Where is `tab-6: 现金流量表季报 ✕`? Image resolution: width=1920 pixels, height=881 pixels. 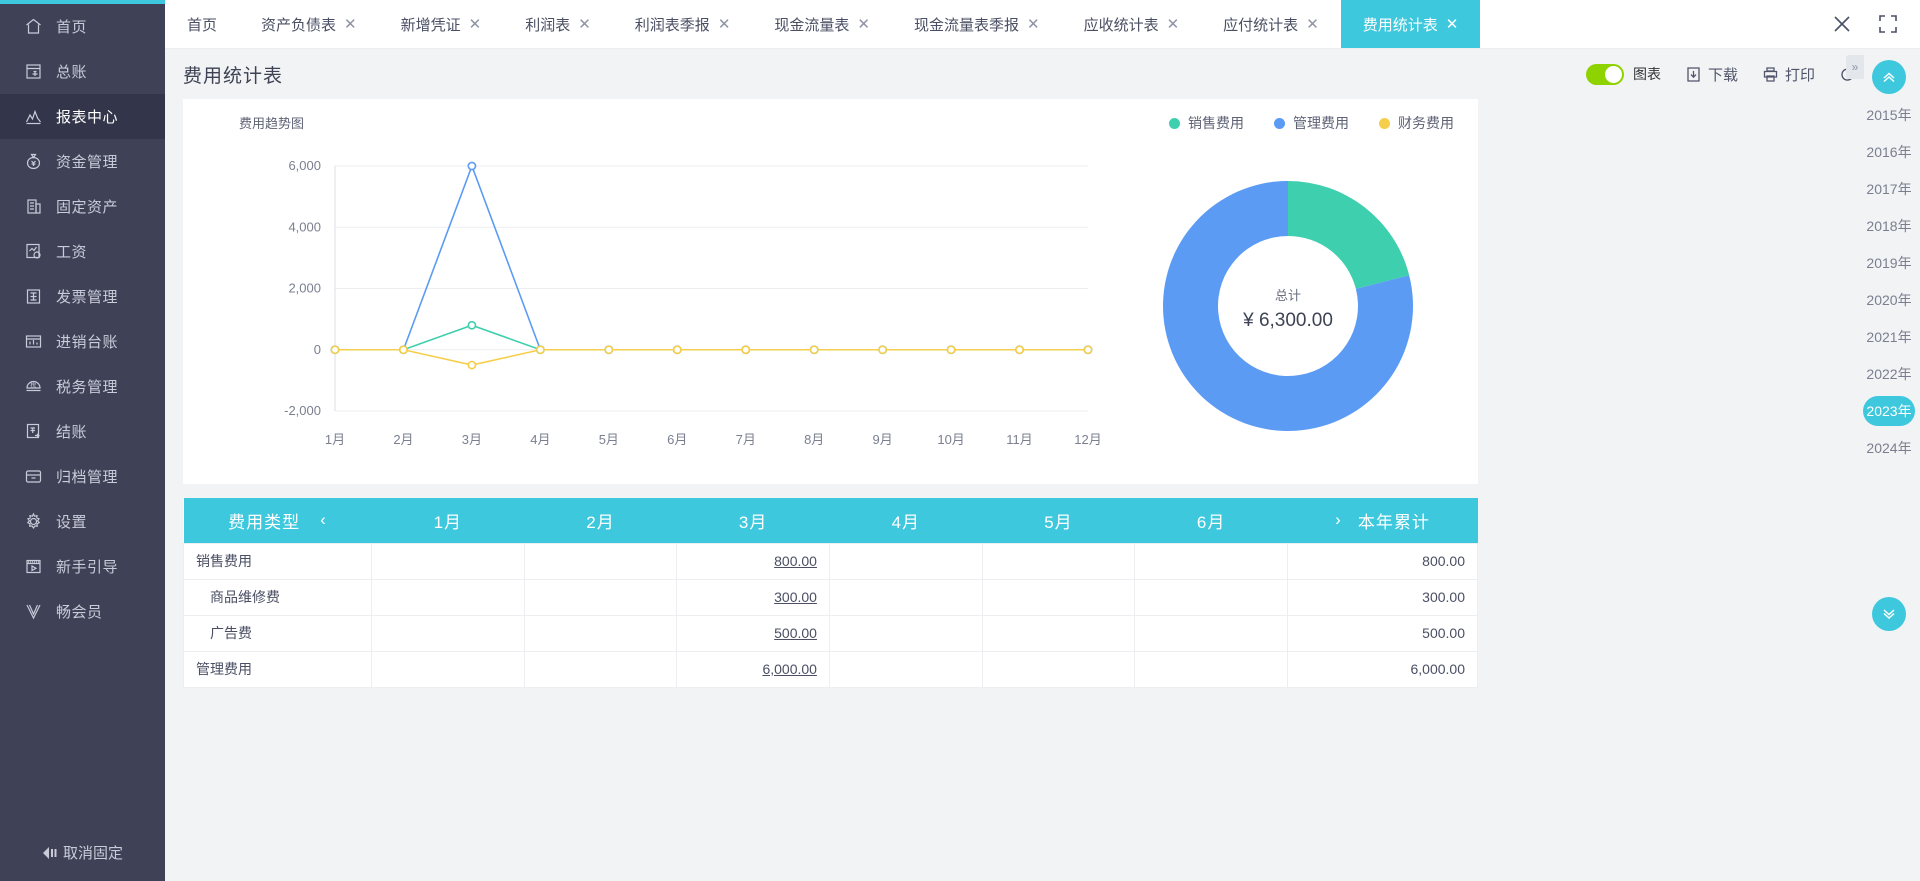
tab-6: 现金流量表季报 ✕ is located at coordinates (977, 24).